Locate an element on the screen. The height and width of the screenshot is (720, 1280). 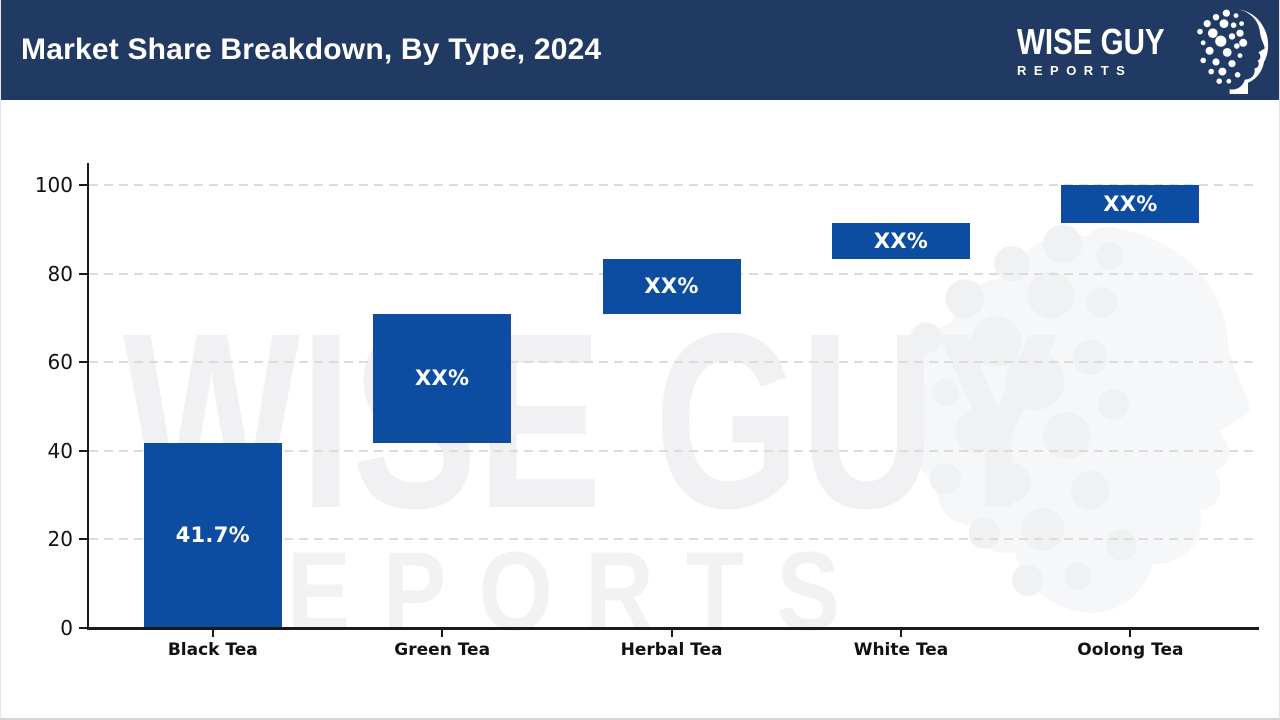
y-tick-label: 40 is located at coordinates (60, 450).